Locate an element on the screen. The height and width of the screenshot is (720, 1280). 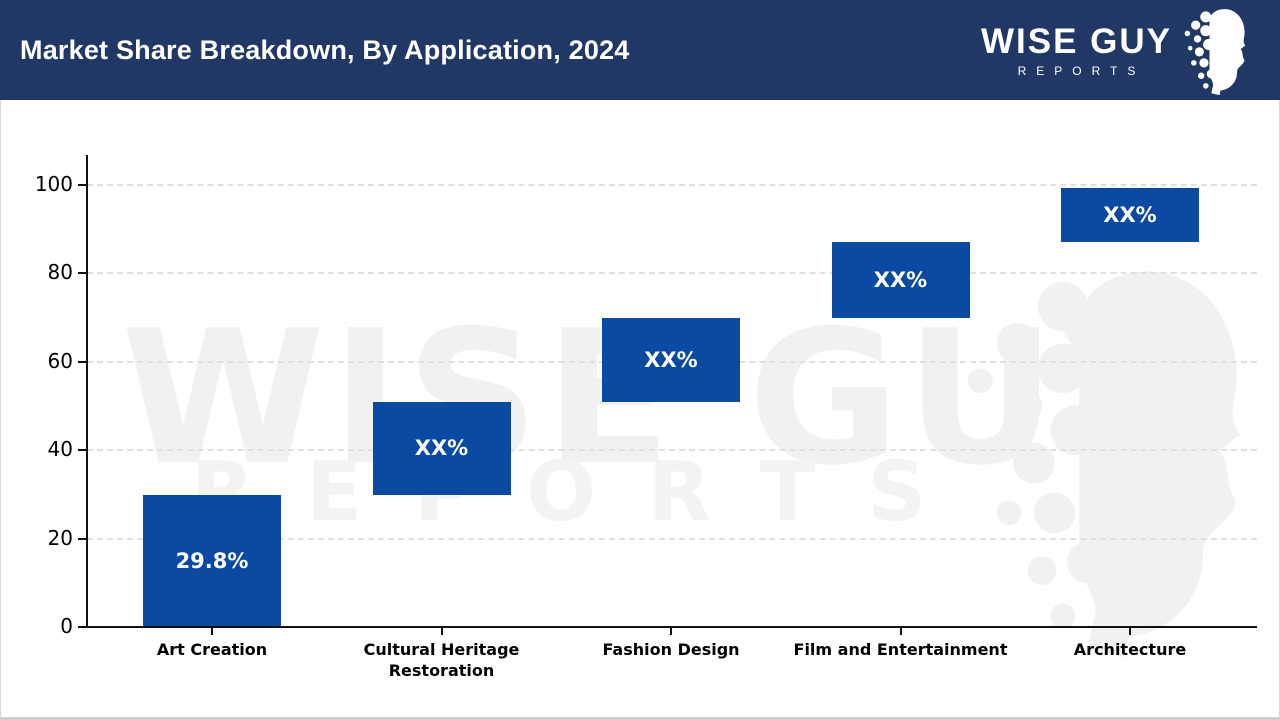
y-axis-line is located at coordinates (87, 391).